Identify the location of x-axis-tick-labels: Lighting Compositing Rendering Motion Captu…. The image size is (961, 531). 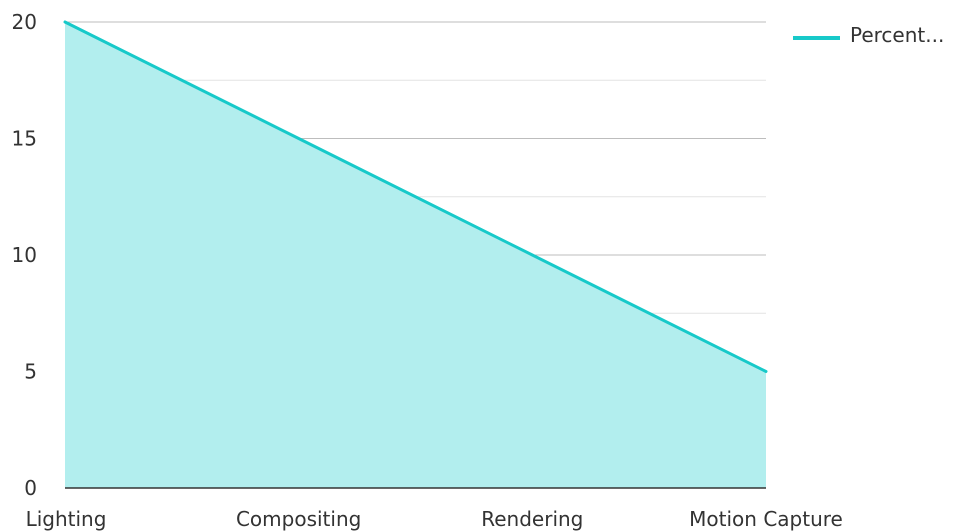
(434, 519).